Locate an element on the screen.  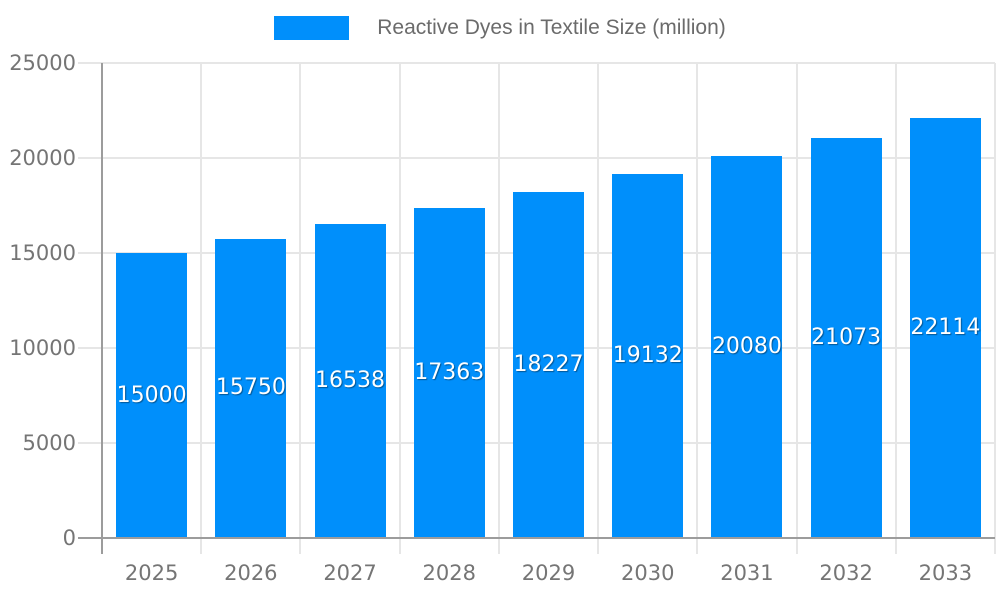
x-axis-tick-label: 2026 is located at coordinates (251, 573).